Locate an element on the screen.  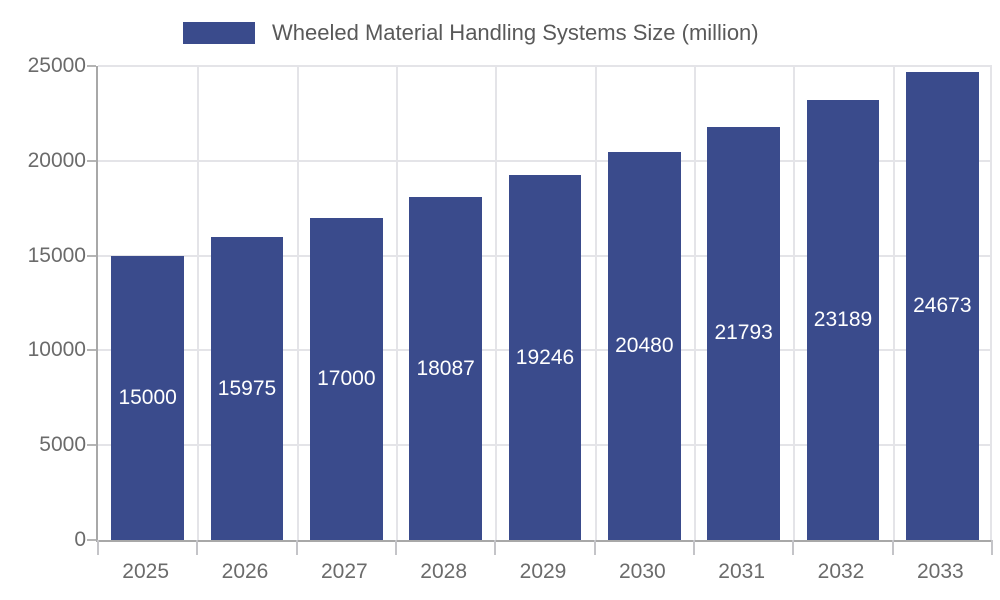
bar-value-label: 21793 is located at coordinates (743, 333).